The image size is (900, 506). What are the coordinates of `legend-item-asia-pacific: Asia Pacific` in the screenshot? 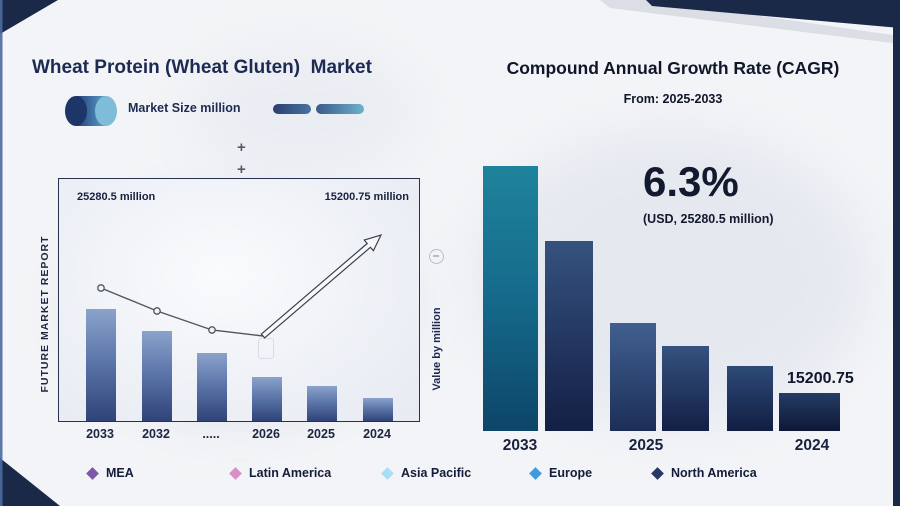 It's located at (426, 473).